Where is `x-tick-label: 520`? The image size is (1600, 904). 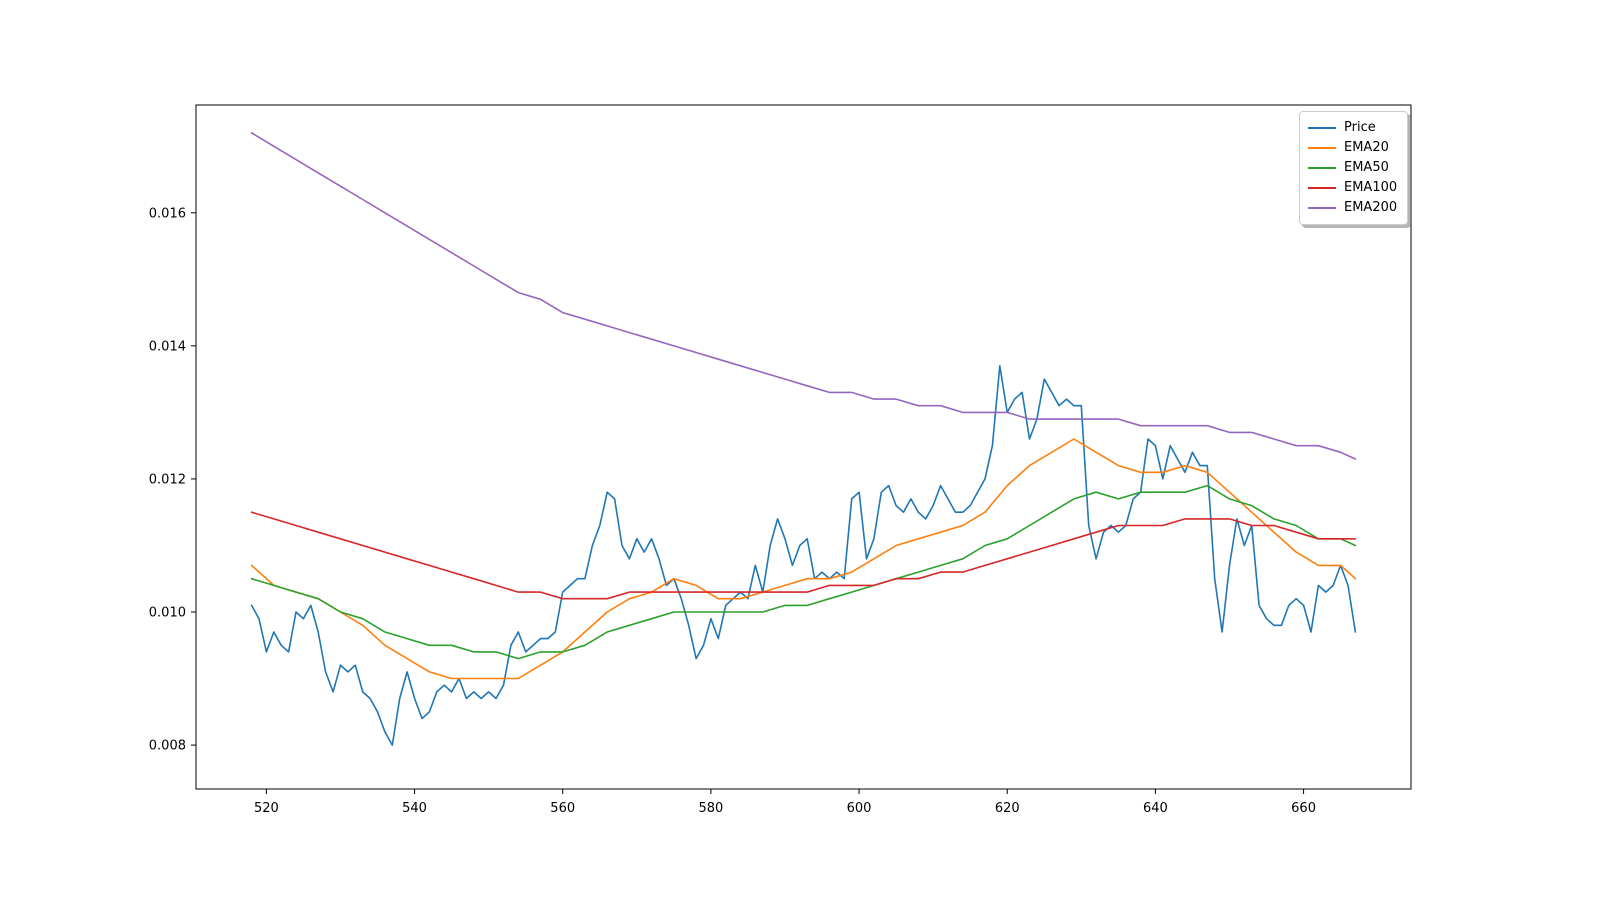
x-tick-label: 520 is located at coordinates (266, 808).